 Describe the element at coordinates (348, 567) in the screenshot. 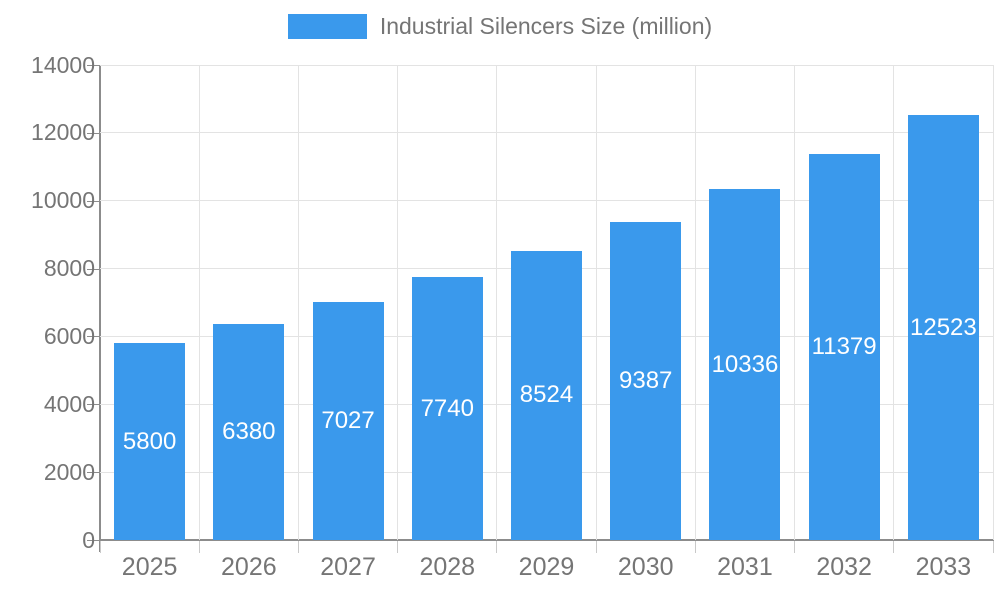

I see `x-axis-label: 2027` at that location.